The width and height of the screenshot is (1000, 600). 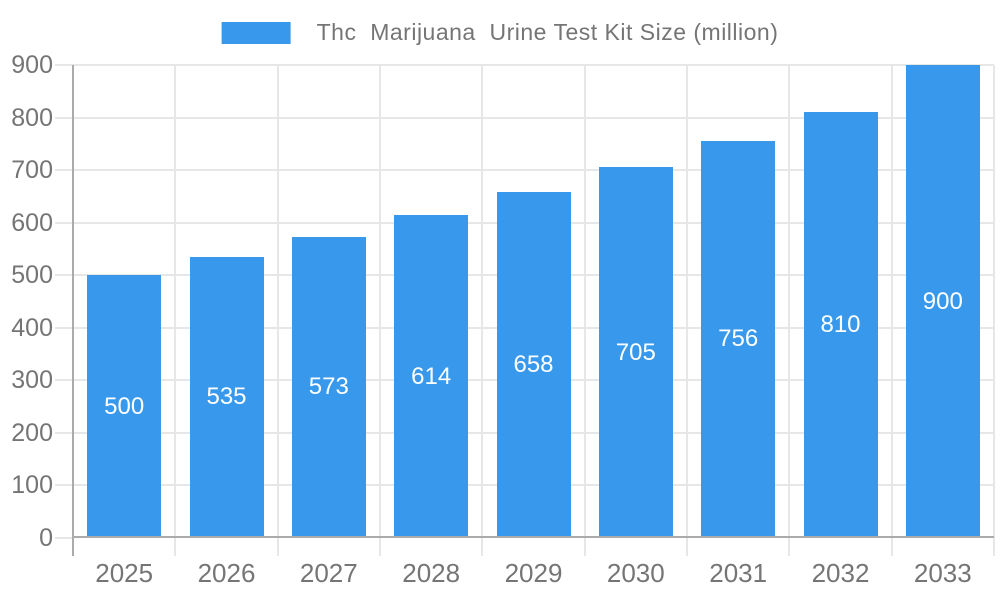 What do you see at coordinates (840, 573) in the screenshot?
I see `x-tick-label: 2032` at bounding box center [840, 573].